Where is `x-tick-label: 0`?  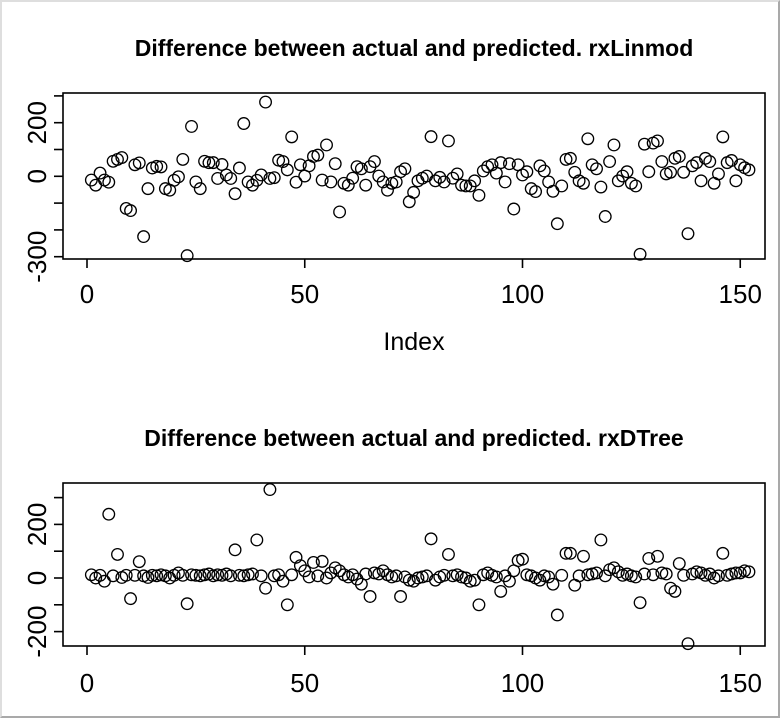
x-tick-label: 0 is located at coordinates (87, 294).